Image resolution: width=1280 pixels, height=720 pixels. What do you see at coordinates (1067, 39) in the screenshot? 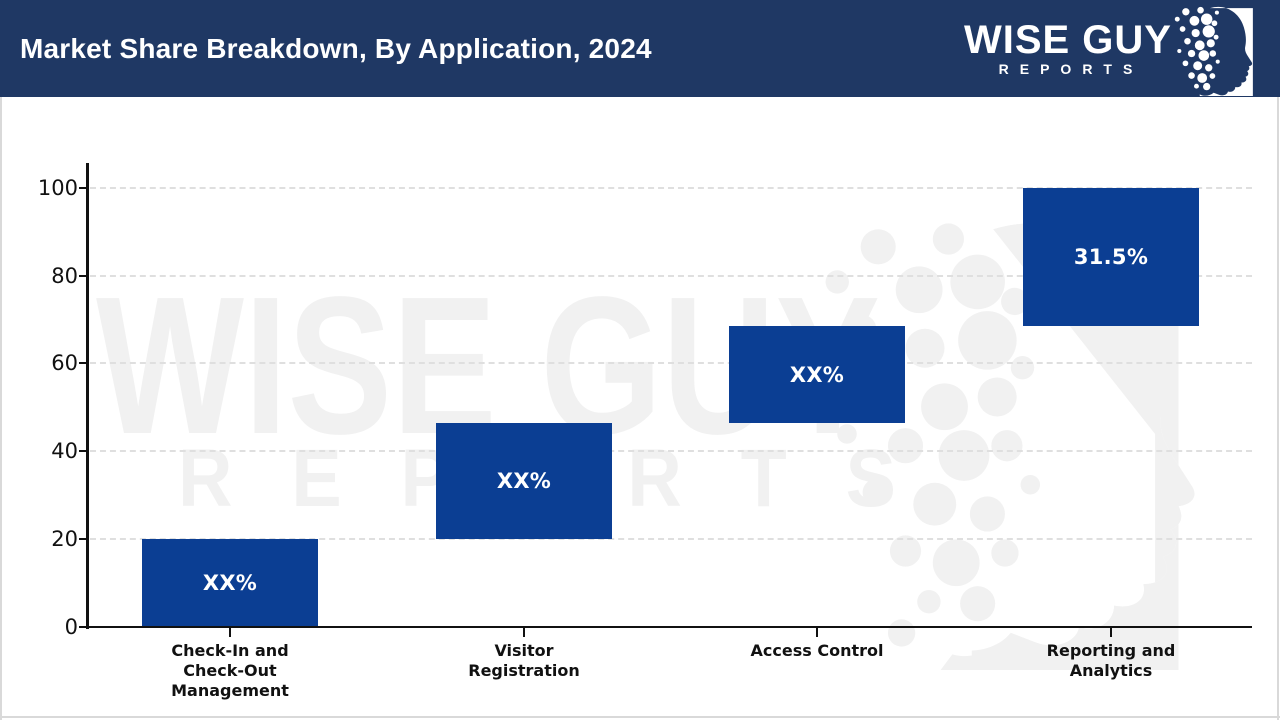
I see `brand-name: WISE GUY` at bounding box center [1067, 39].